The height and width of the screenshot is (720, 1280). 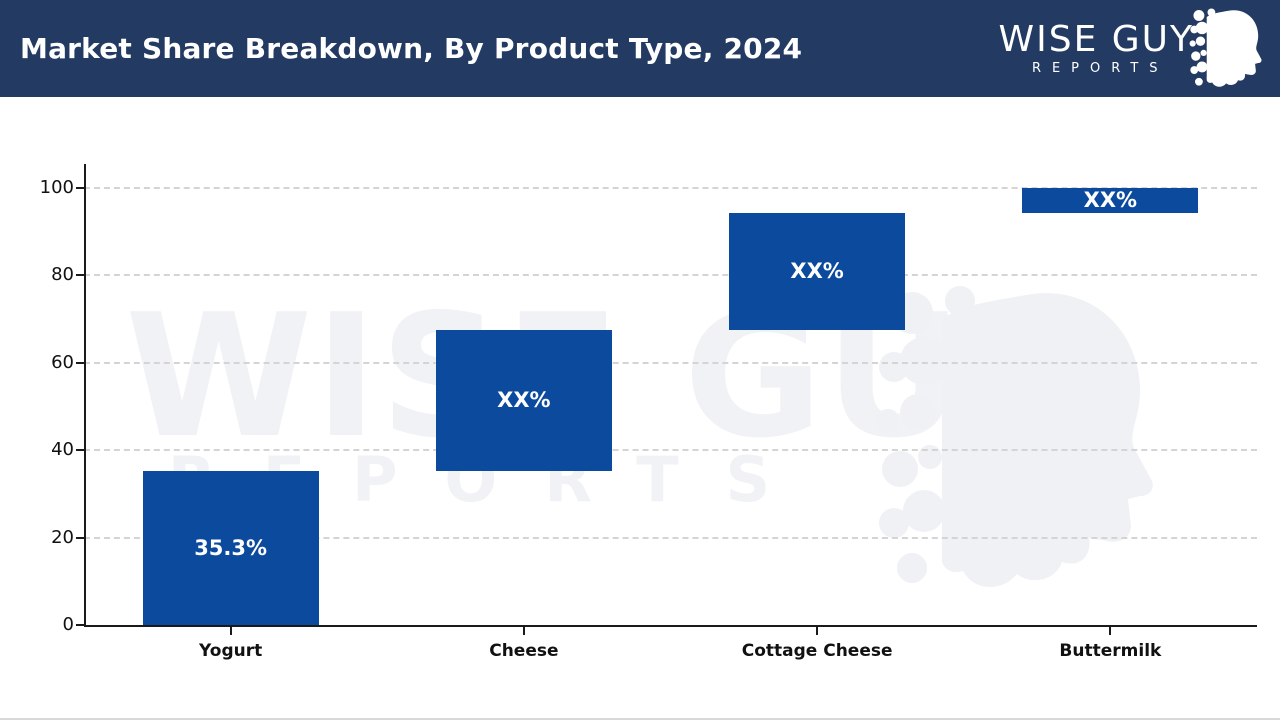 I want to click on bar-buttermilk: XX%, so click(x=1110, y=200).